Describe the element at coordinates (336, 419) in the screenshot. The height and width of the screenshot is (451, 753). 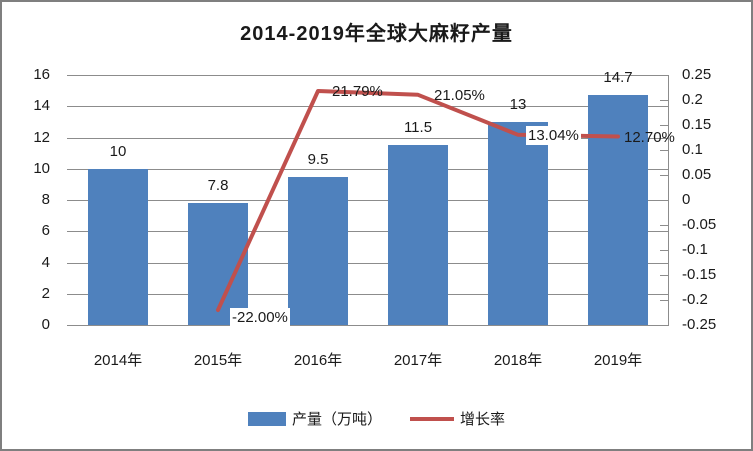
I see `legend-label: 产量（万吨）` at that location.